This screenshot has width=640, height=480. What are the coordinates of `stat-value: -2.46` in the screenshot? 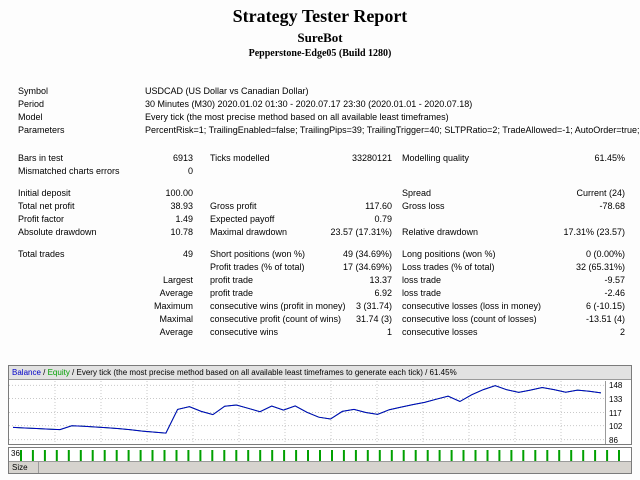 It's located at (614, 293).